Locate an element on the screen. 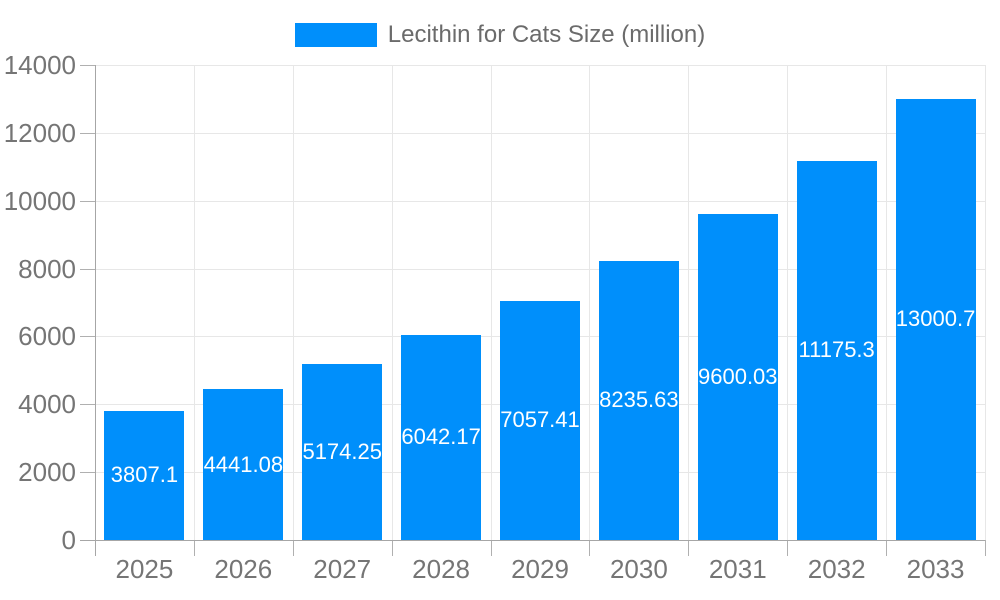 This screenshot has width=1000, height=600. y-axis-label: 14000 is located at coordinates (39, 65).